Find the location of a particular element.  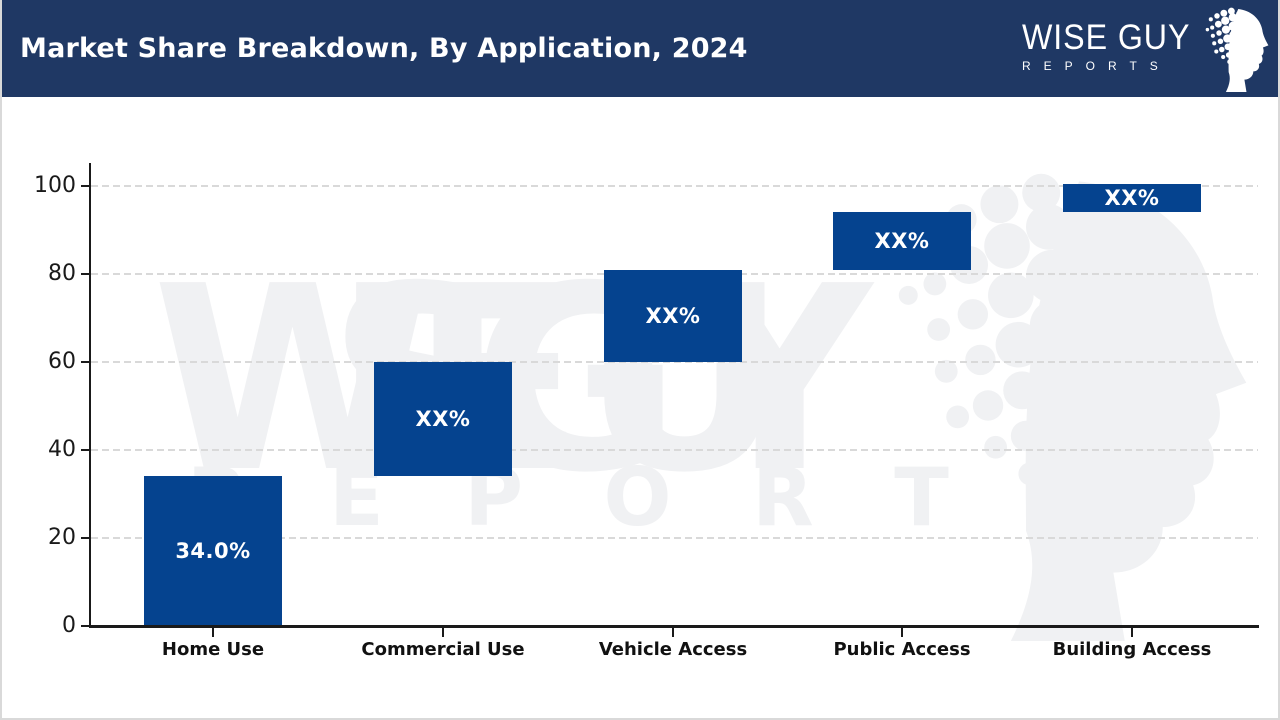

y-tick-label: 60 is located at coordinates (62, 361).